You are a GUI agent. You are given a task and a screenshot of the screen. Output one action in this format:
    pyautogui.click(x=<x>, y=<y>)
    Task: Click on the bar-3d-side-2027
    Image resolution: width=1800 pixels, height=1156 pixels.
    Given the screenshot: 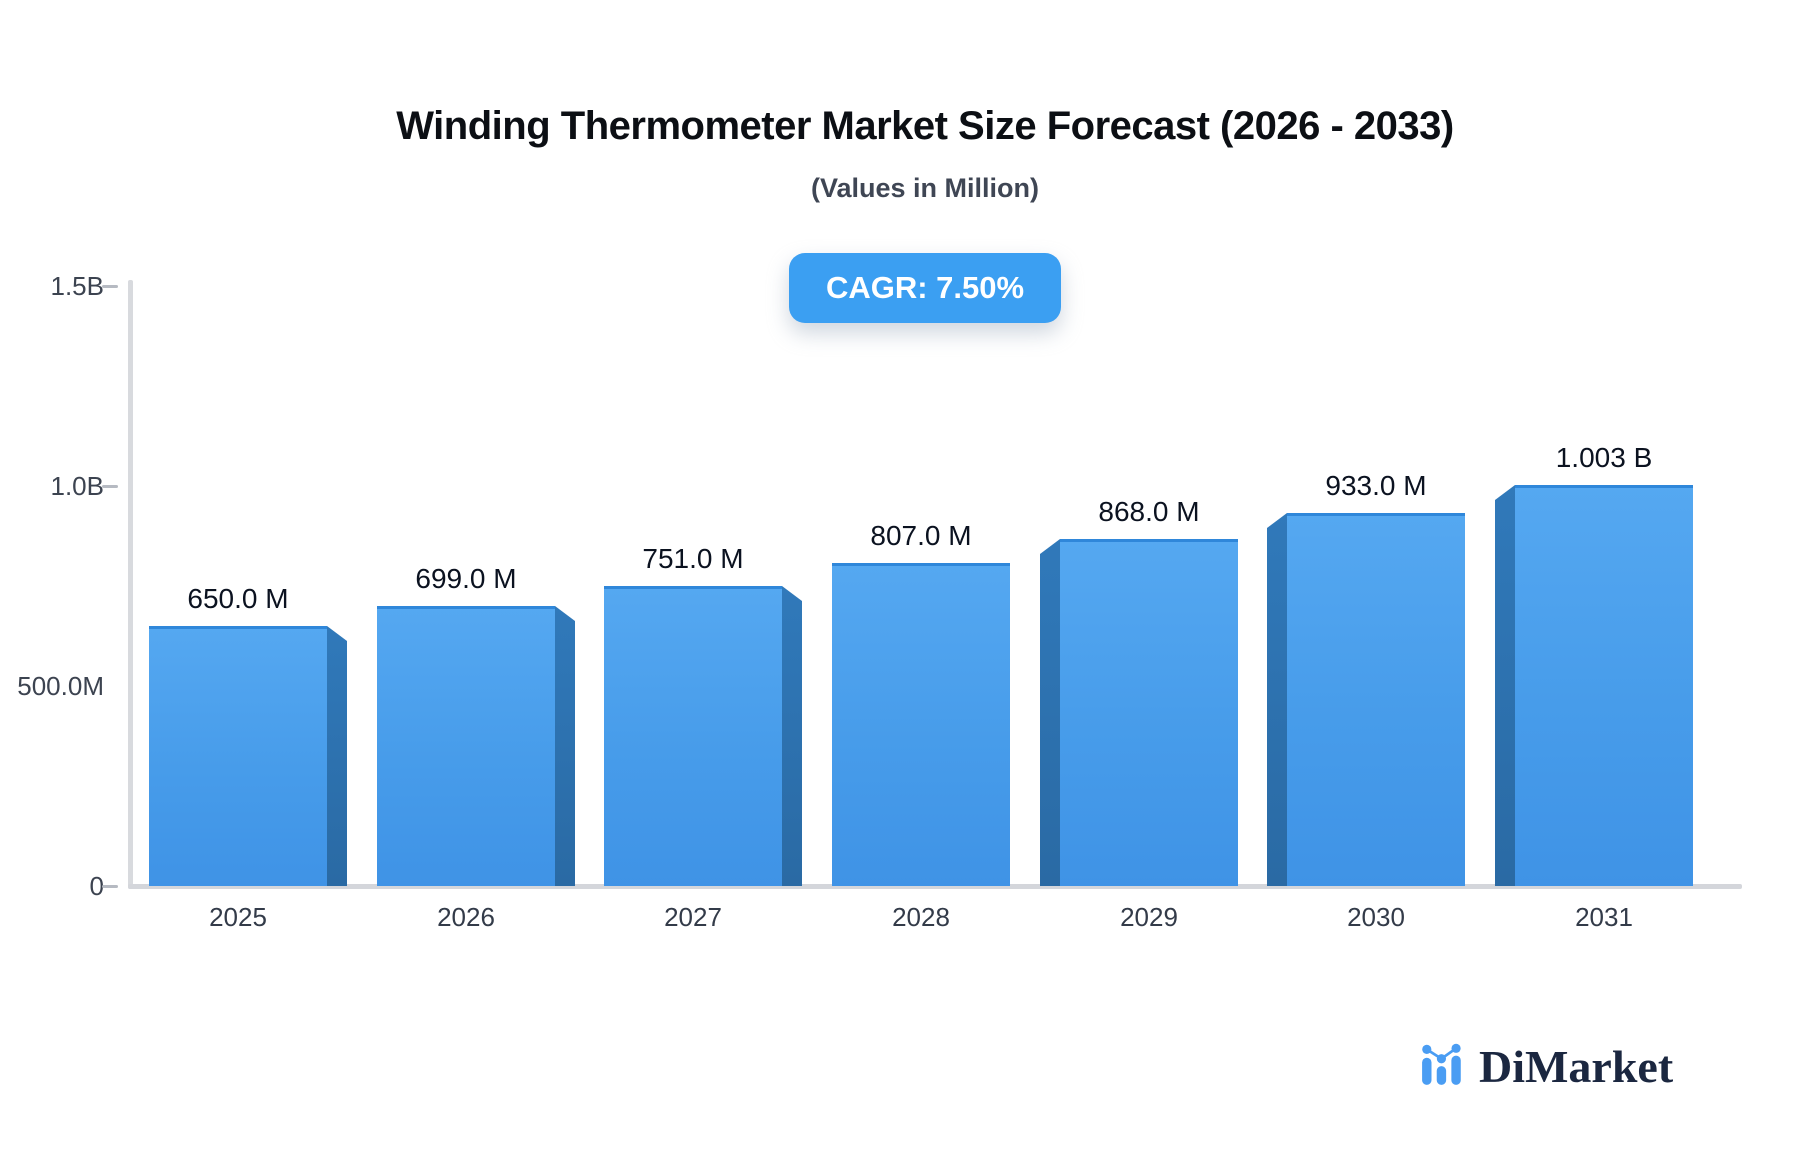 What is the action you would take?
    pyautogui.click(x=792, y=736)
    